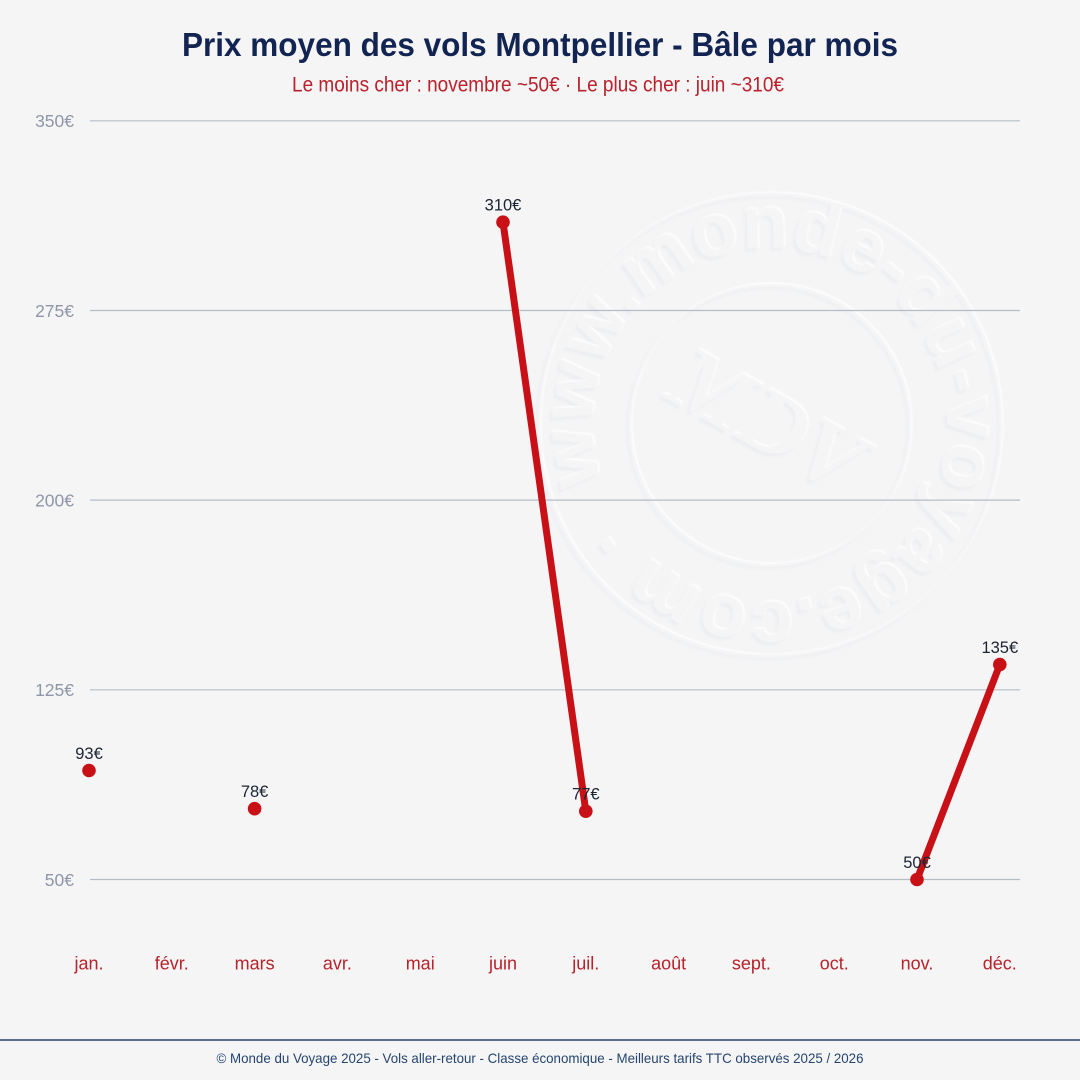 The image size is (1080, 1080). Describe the element at coordinates (668, 964) in the screenshot. I see `svg-text: août` at that location.